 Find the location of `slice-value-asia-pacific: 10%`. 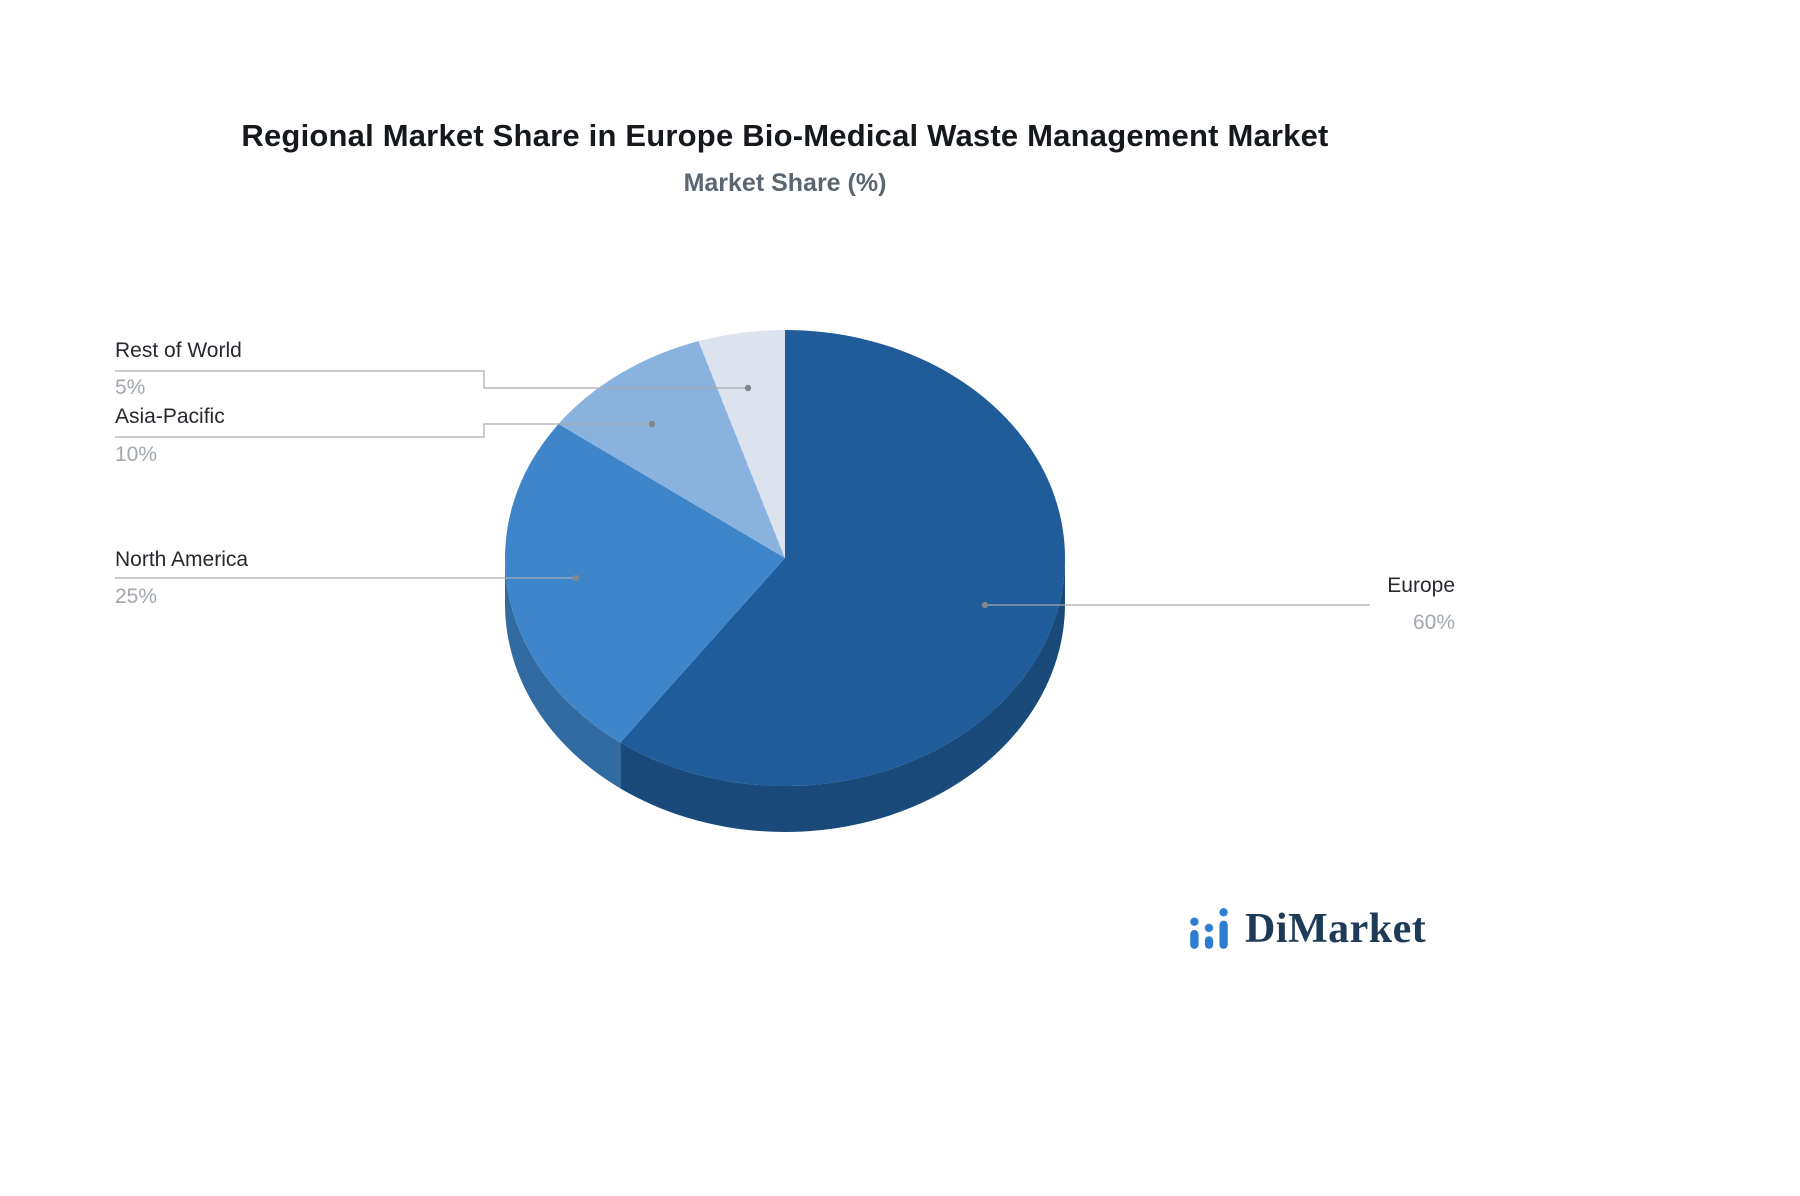

slice-value-asia-pacific: 10% is located at coordinates (136, 454).